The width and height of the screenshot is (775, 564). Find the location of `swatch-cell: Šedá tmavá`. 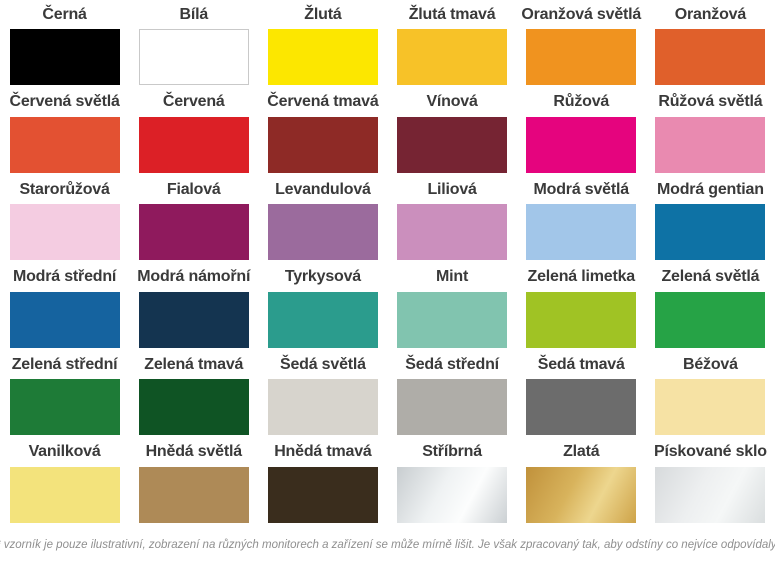

swatch-cell: Šedá tmavá is located at coordinates (581, 394).